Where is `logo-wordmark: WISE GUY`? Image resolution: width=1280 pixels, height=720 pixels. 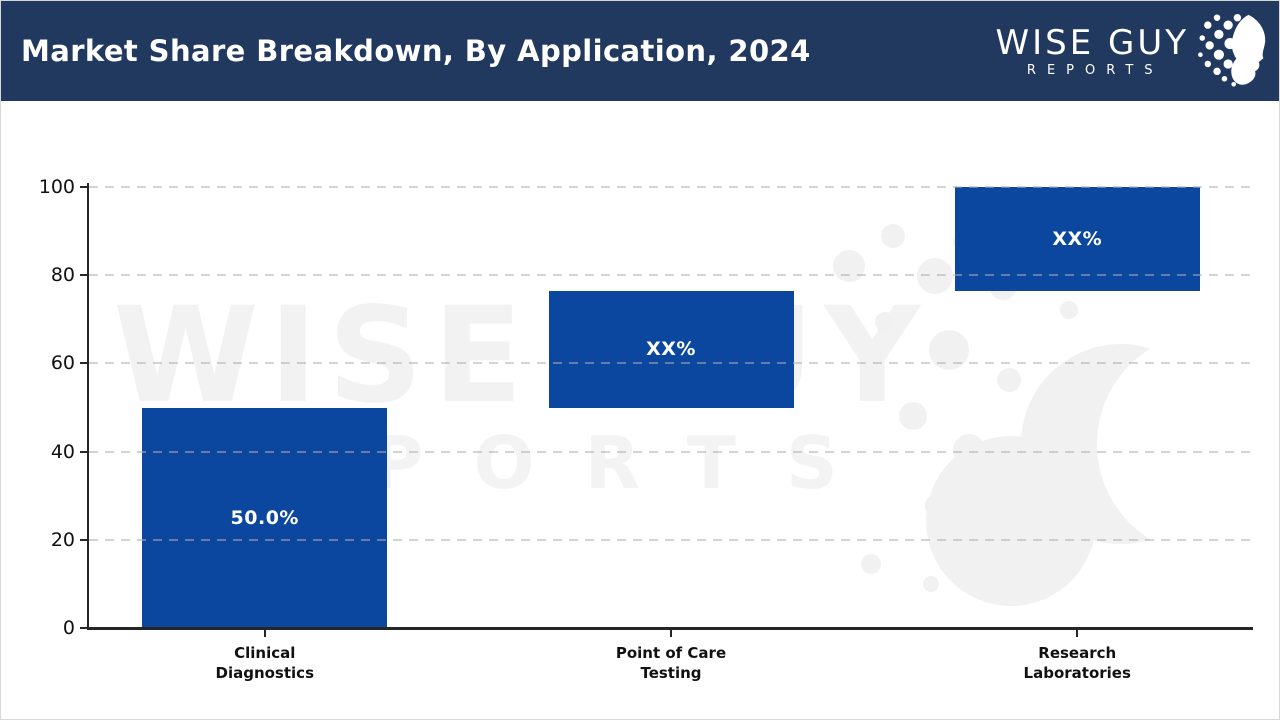
logo-wordmark: WISE GUY is located at coordinates (1092, 42).